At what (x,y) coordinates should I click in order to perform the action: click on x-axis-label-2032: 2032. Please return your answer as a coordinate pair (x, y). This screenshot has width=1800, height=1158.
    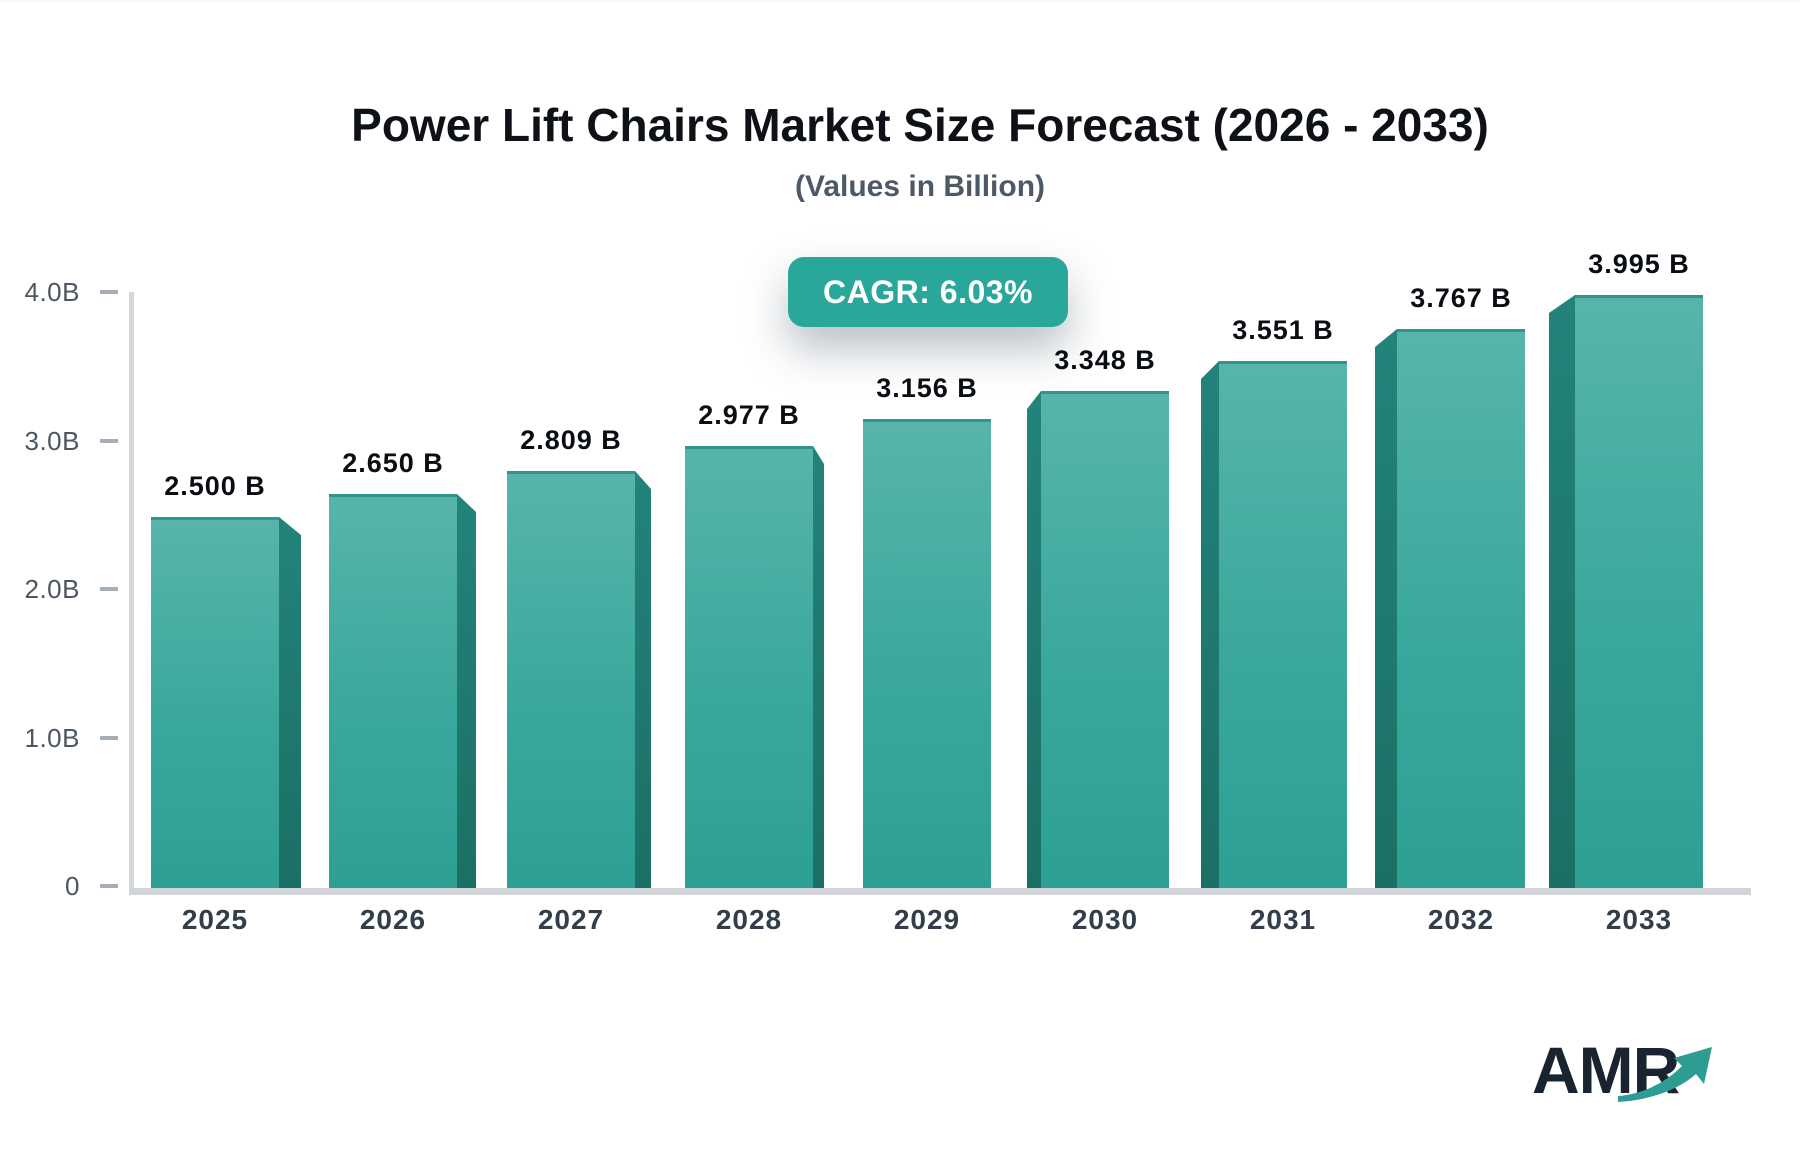
    Looking at the image, I should click on (1461, 919).